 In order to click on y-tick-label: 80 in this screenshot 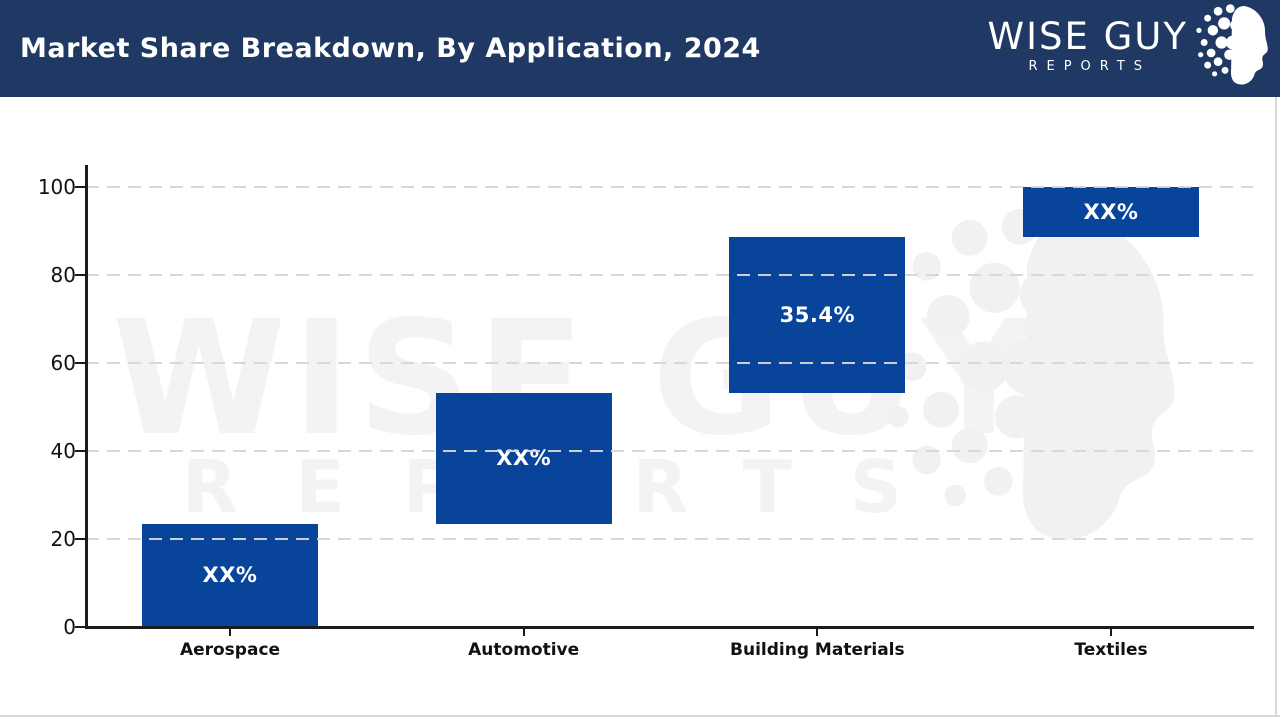, I will do `click(63, 275)`.